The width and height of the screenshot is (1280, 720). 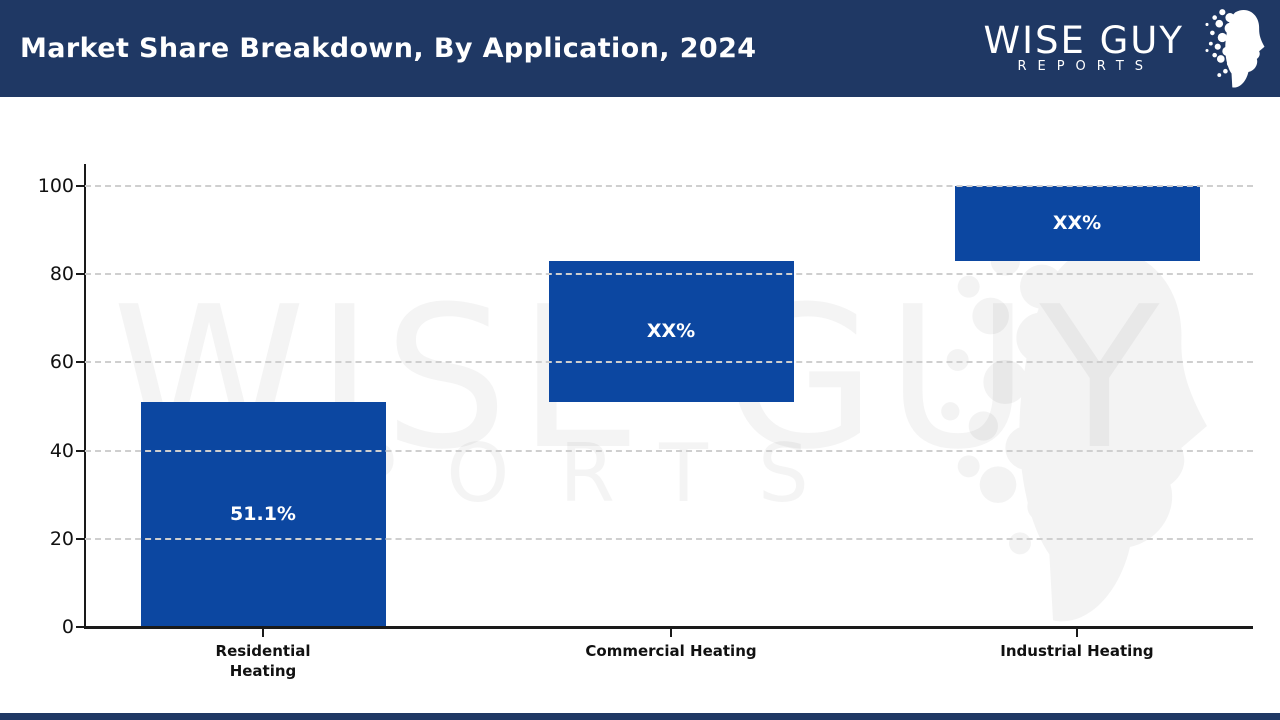 What do you see at coordinates (263, 661) in the screenshot?
I see `x-tick-label-residential-heating: Residential Heating` at bounding box center [263, 661].